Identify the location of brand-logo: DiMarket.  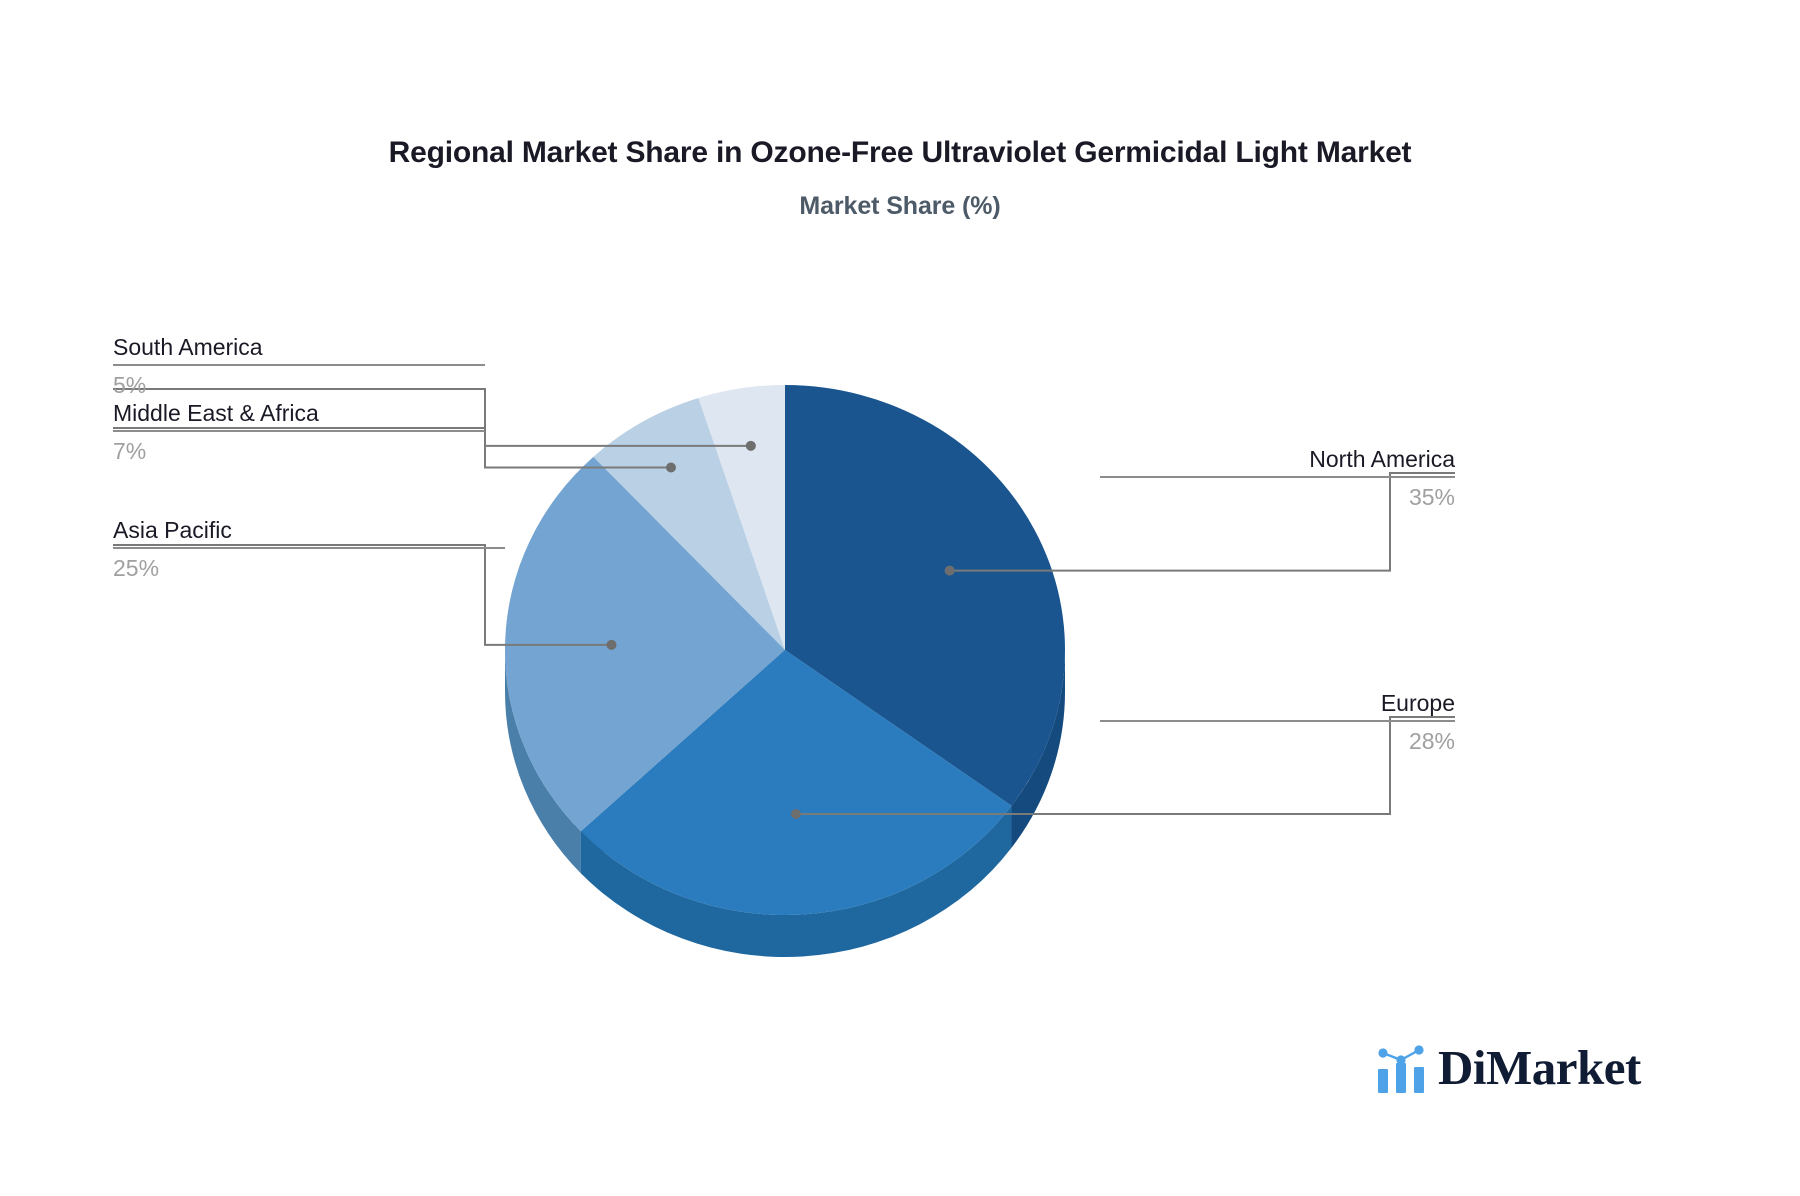
(1508, 1068).